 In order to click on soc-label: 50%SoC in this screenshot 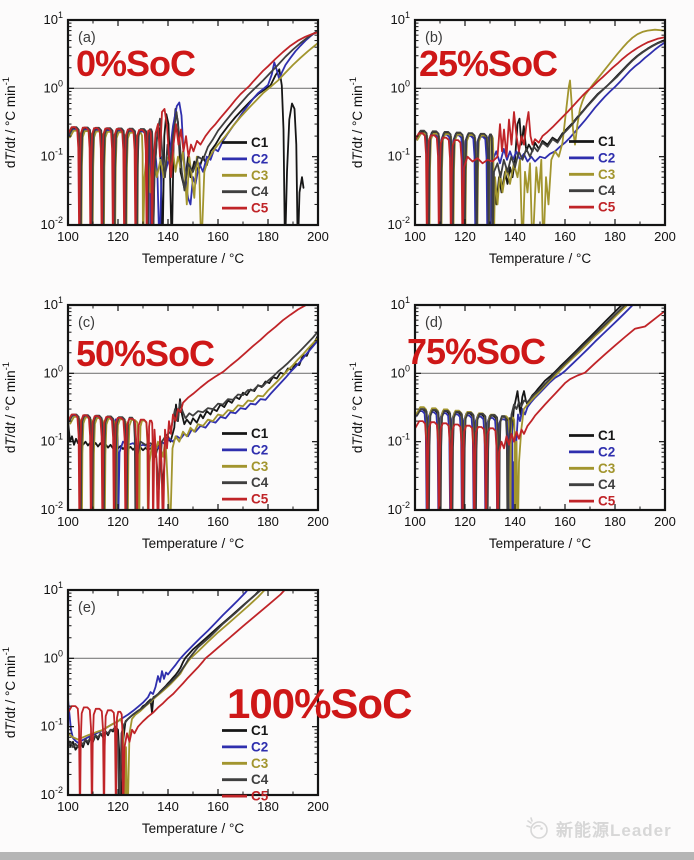, I will do `click(145, 353)`.